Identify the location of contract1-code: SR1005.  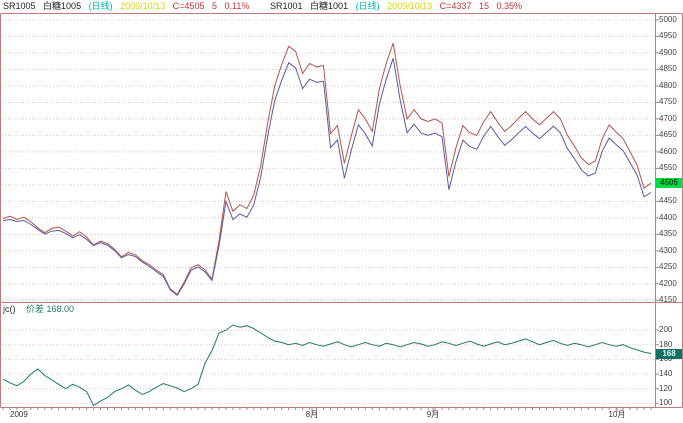
(19, 6).